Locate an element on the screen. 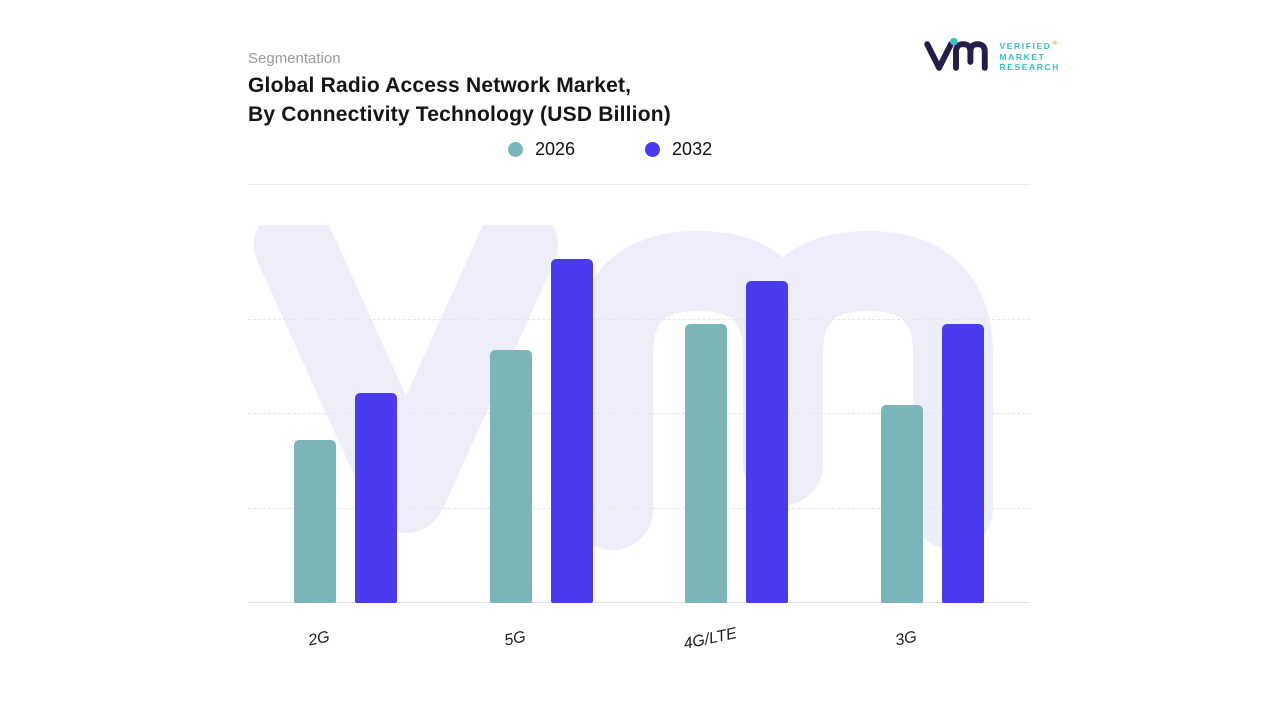 Image resolution: width=1280 pixels, height=720 pixels. bar-group-3g is located at coordinates (932, 414).